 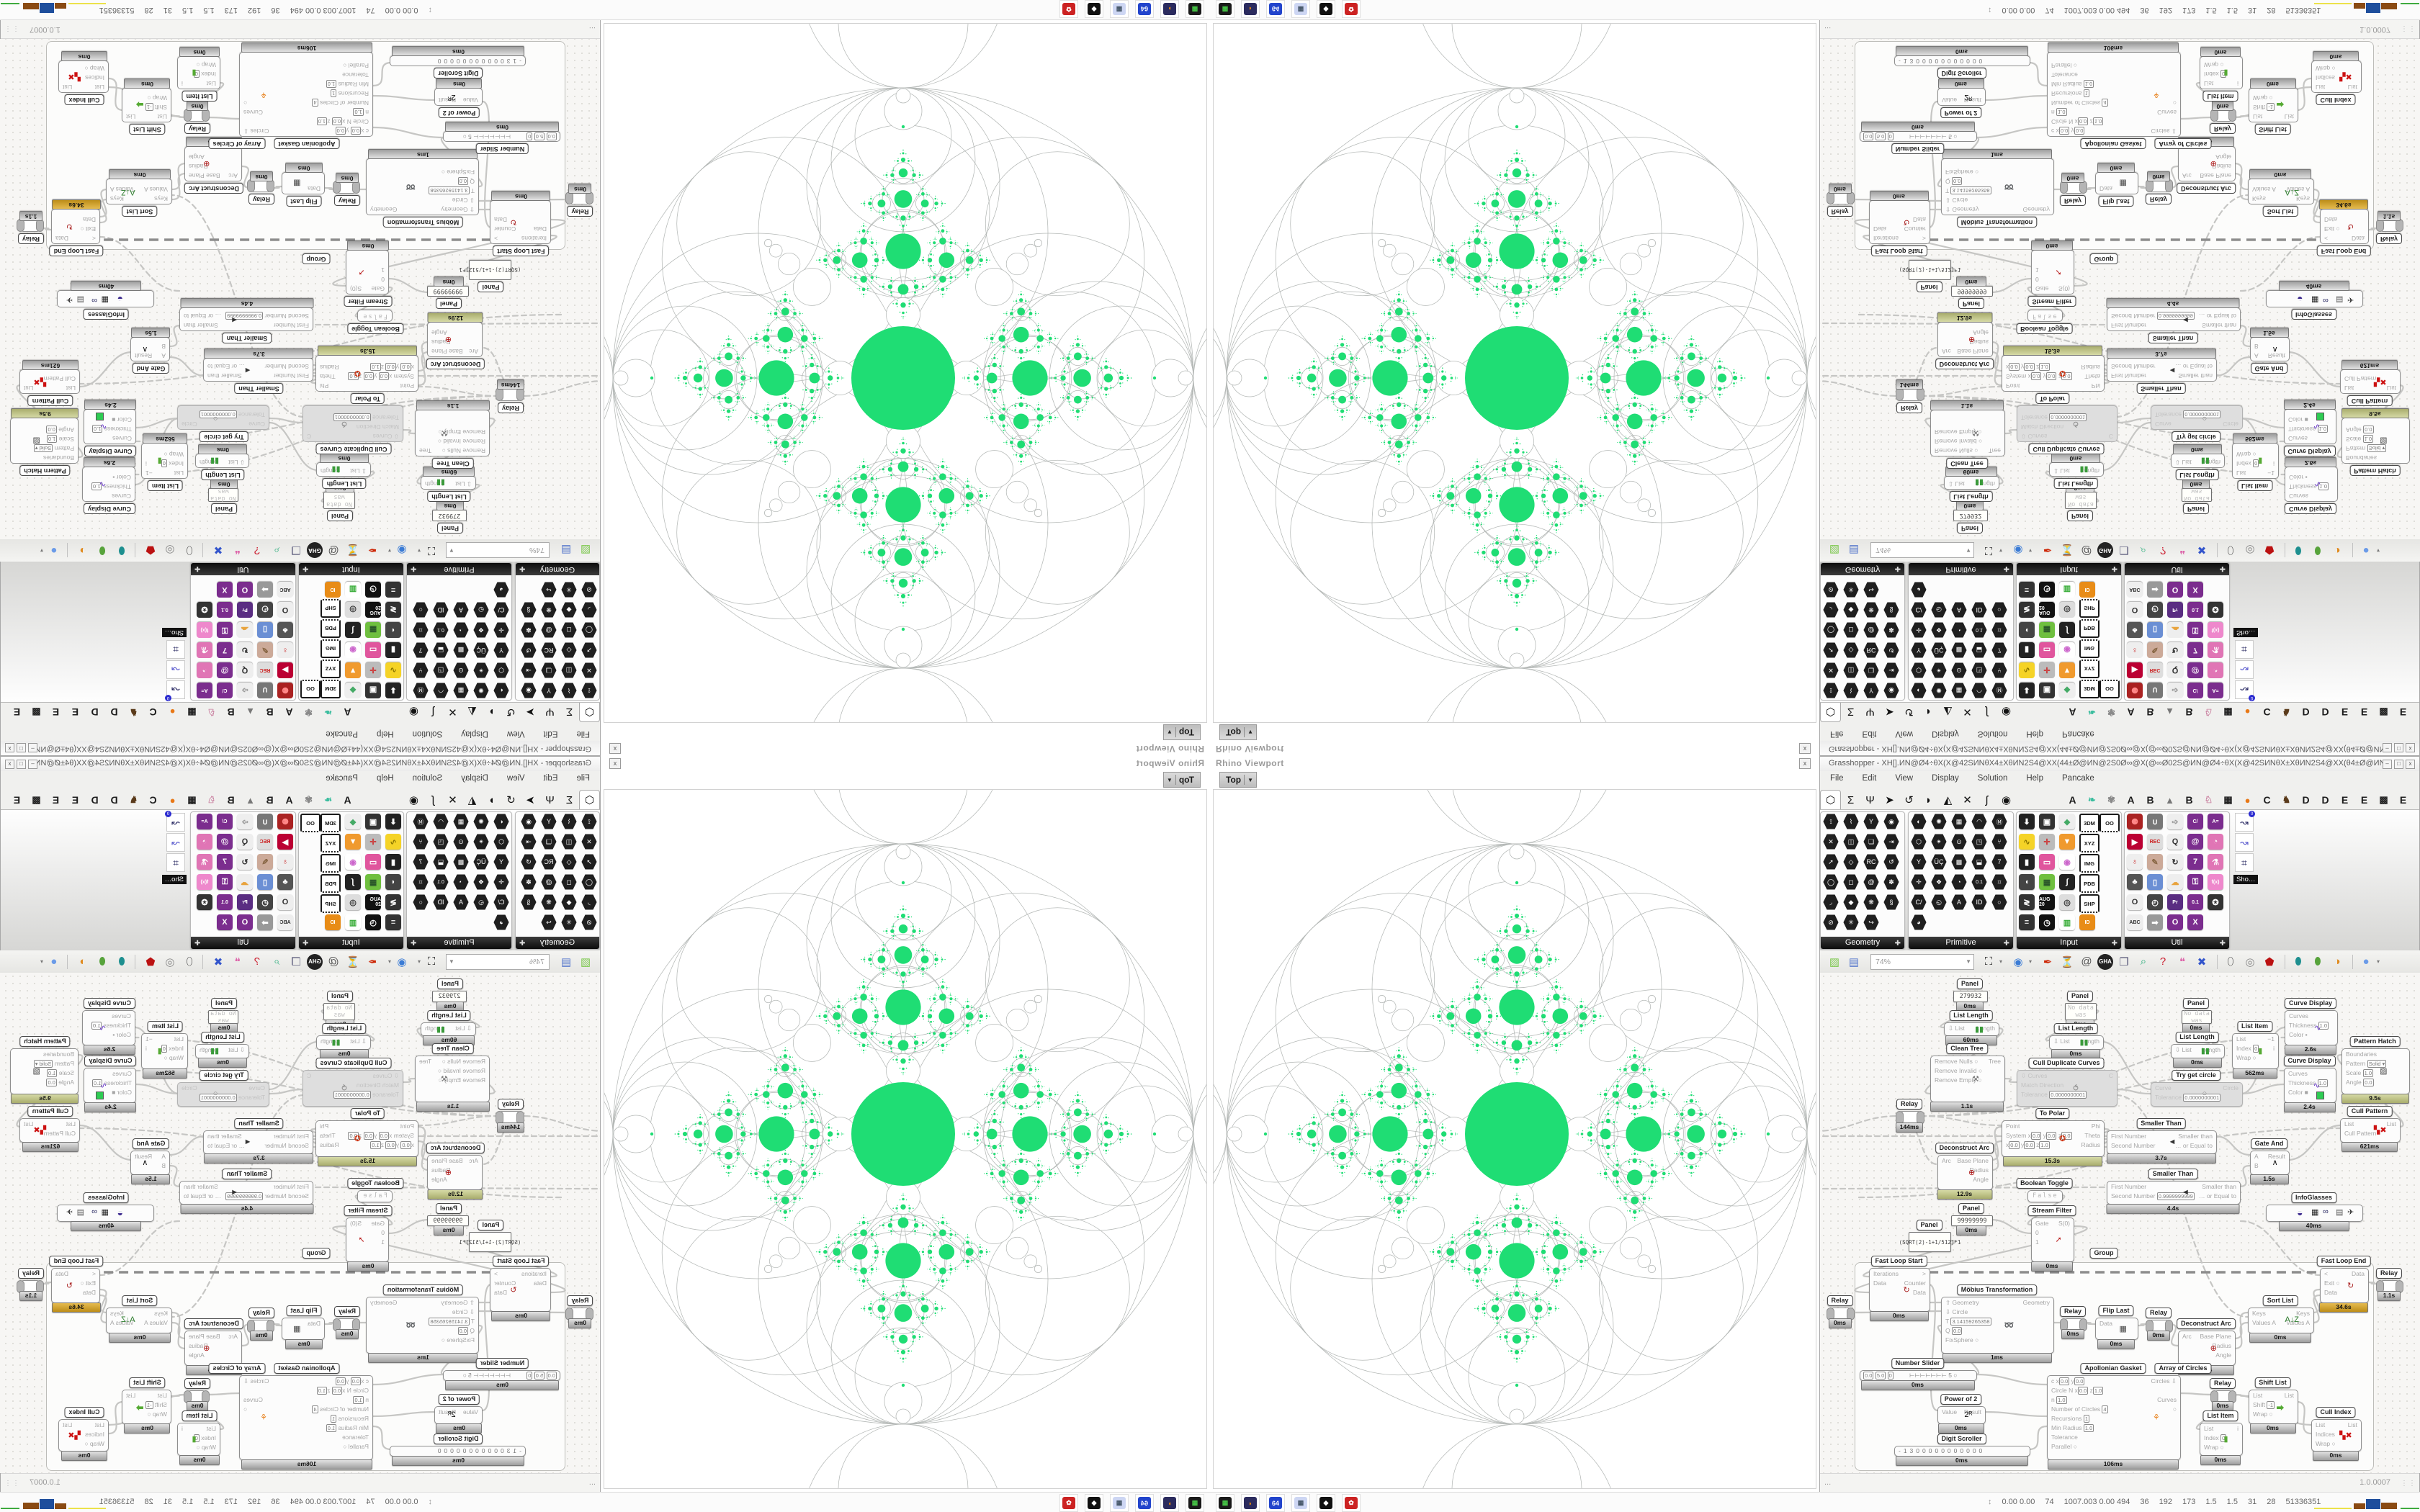 I want to click on component-icon: C/, so click(x=2195, y=821).